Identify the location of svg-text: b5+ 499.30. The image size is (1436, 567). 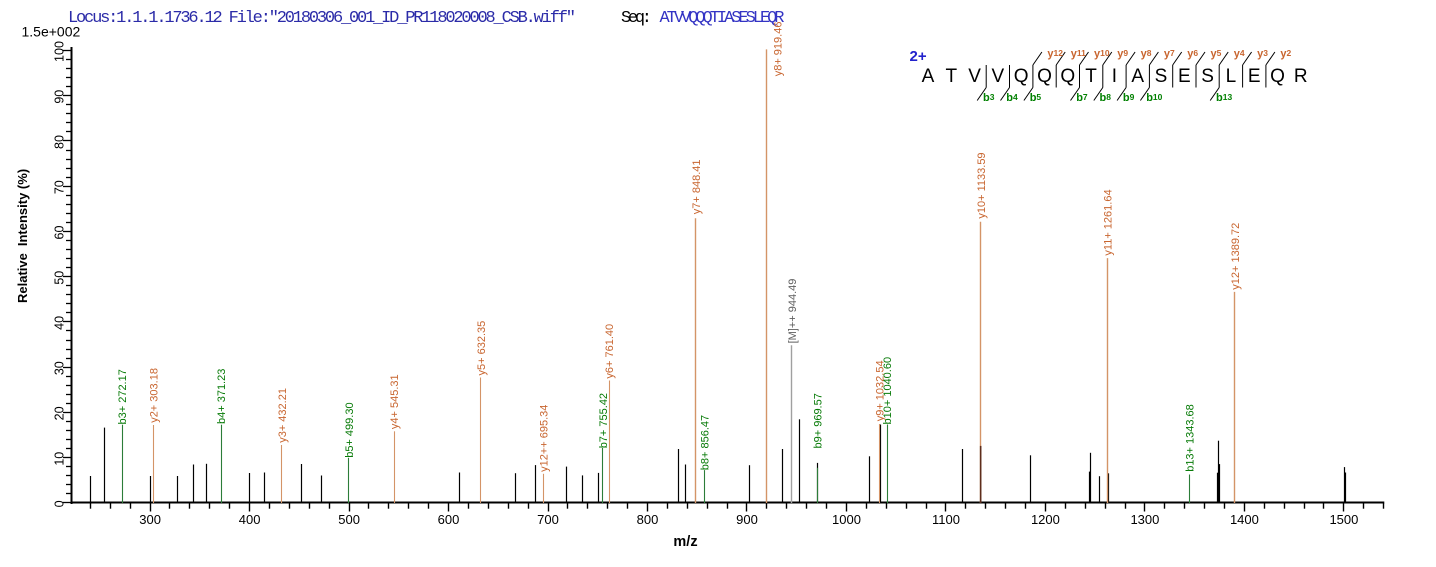
(350, 429).